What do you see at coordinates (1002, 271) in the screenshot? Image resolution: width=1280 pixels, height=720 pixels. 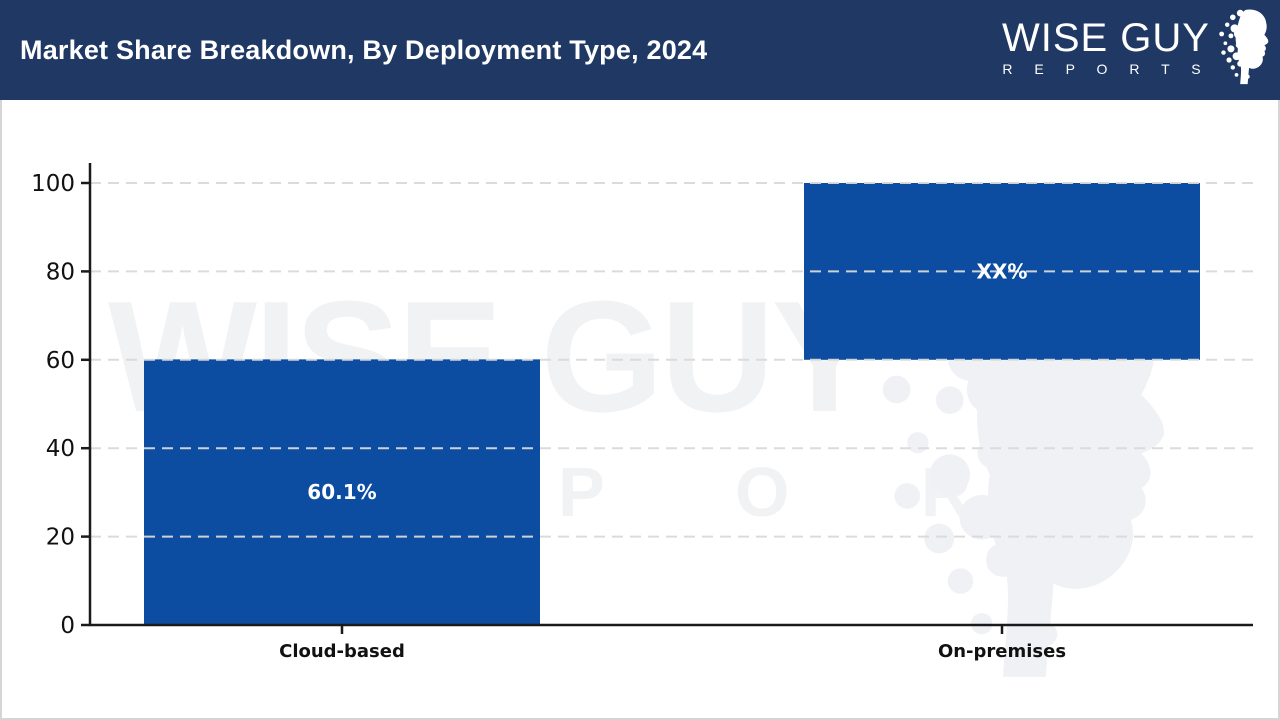 I see `bar-value-label: XX%` at bounding box center [1002, 271].